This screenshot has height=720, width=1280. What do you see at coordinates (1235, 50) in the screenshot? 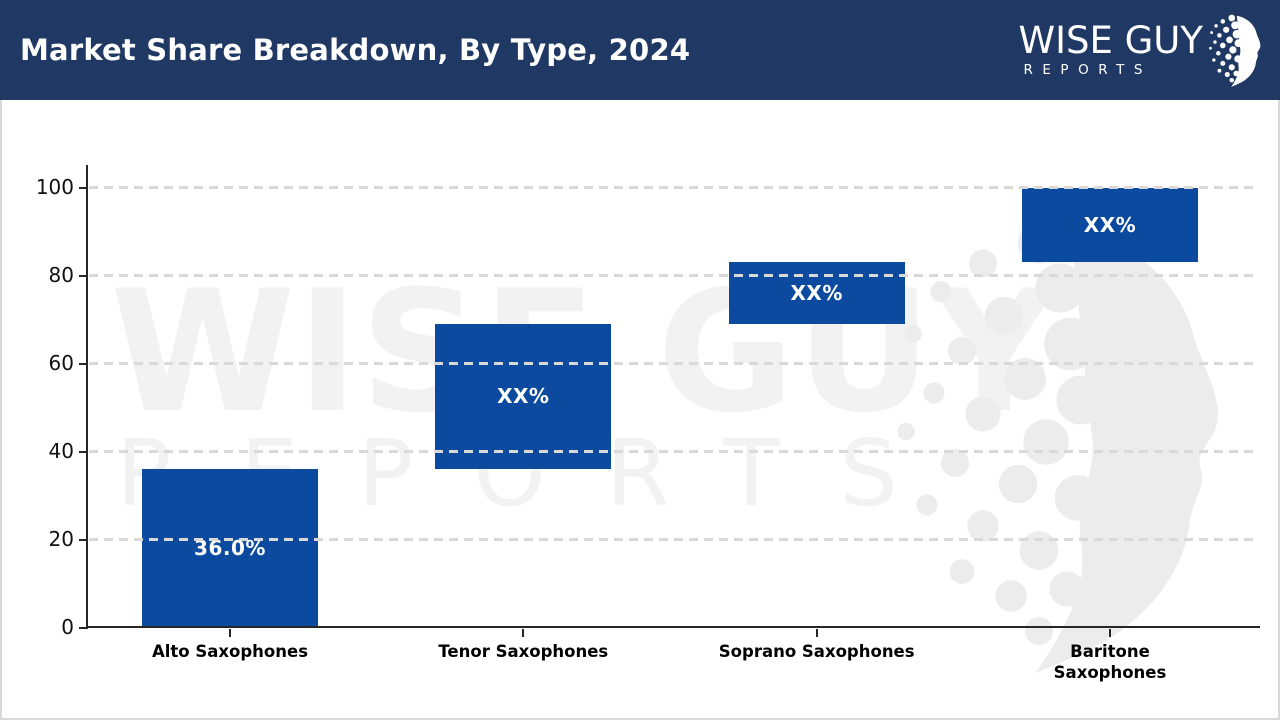
I see `wise-guy-head-icon` at bounding box center [1235, 50].